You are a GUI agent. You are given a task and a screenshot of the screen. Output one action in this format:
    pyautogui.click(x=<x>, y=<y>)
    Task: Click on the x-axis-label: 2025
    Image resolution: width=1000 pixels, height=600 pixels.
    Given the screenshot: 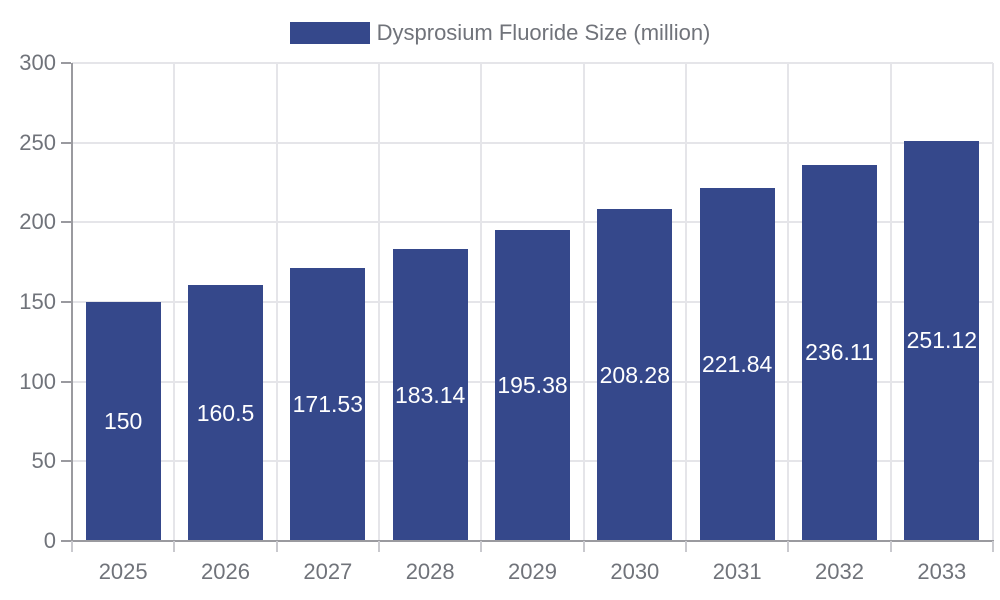 What is the action you would take?
    pyautogui.click(x=123, y=571)
    